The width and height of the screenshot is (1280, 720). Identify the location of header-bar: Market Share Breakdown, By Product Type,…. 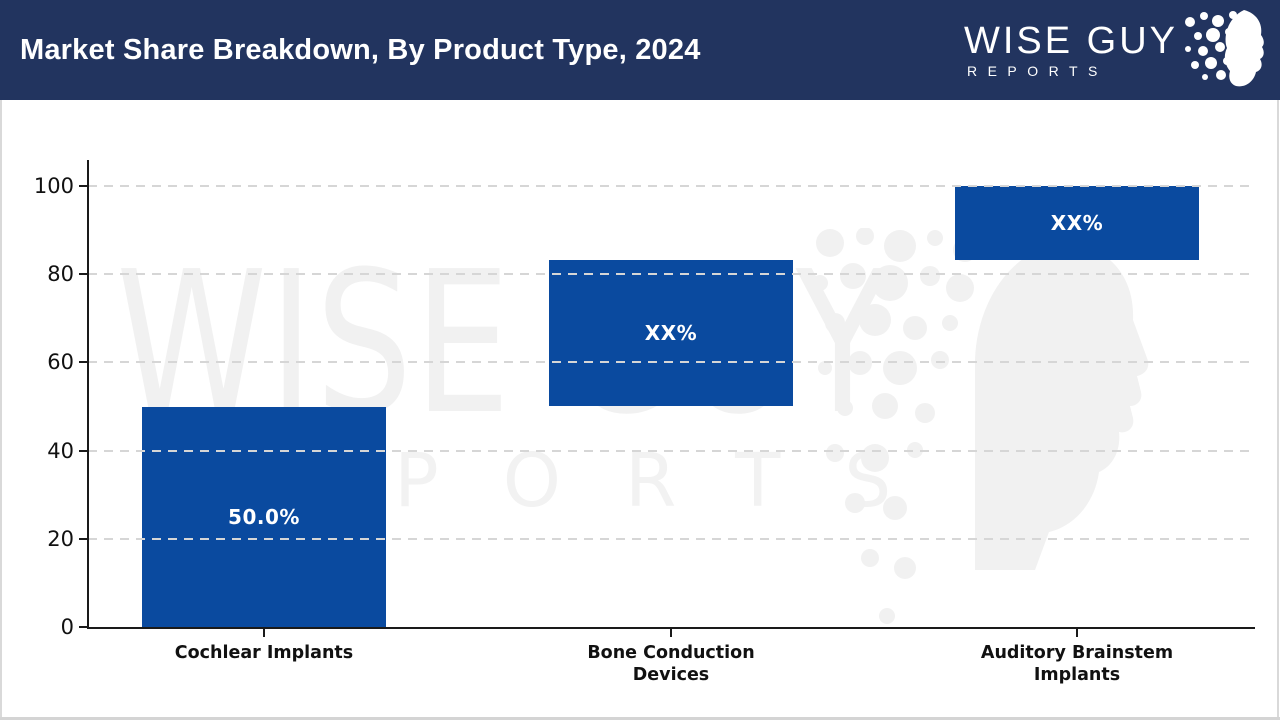
(640, 50).